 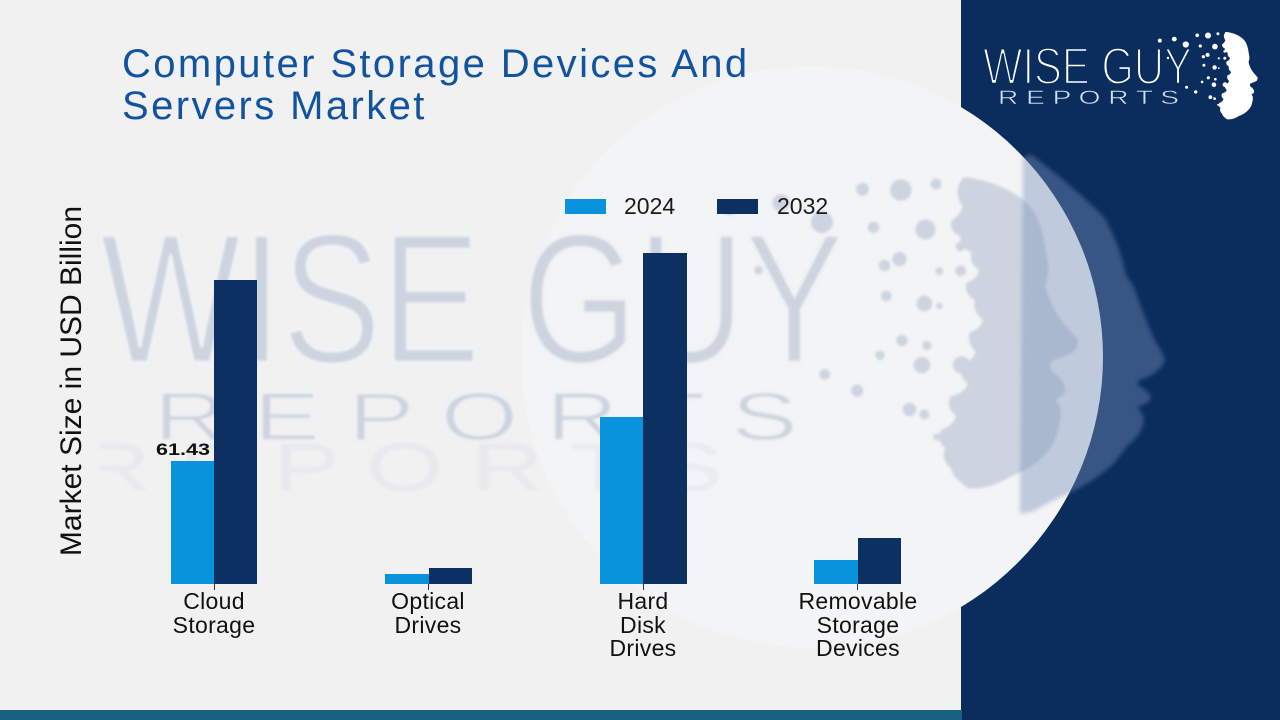 What do you see at coordinates (1087, 67) in the screenshot?
I see `svg-text: WISE GUY` at bounding box center [1087, 67].